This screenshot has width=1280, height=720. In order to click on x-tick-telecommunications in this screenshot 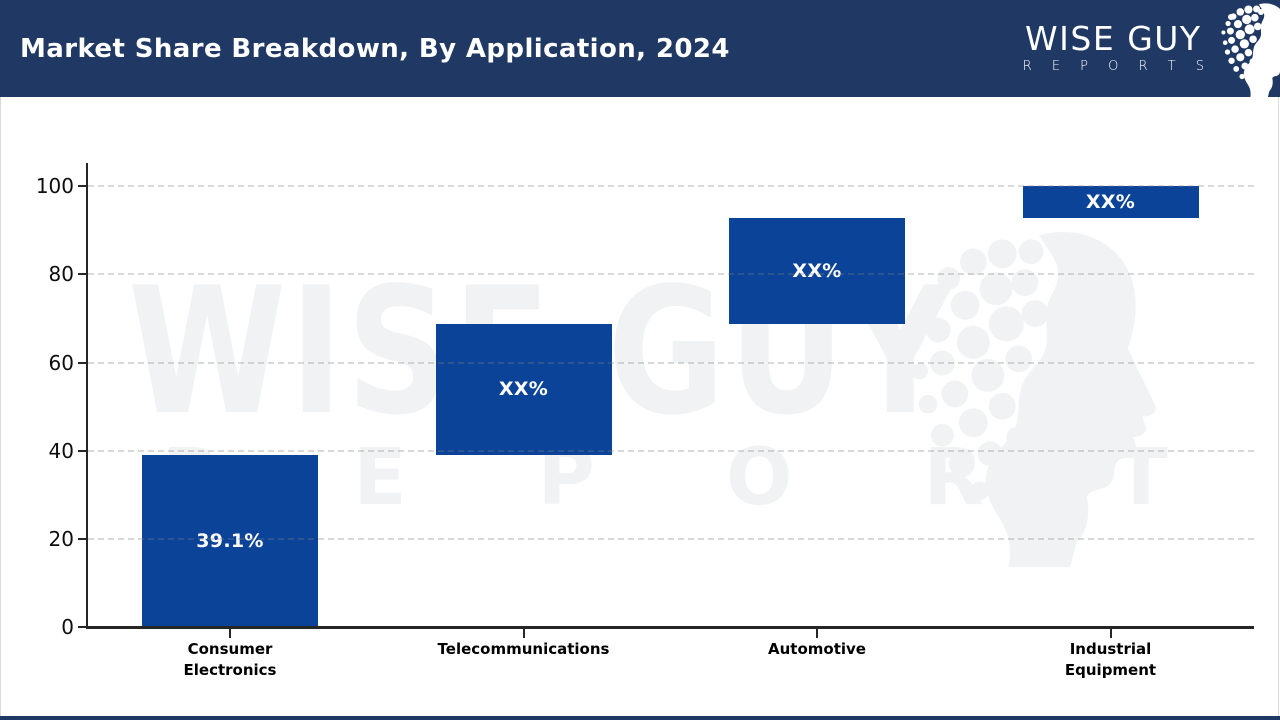, I will do `click(523, 633)`.